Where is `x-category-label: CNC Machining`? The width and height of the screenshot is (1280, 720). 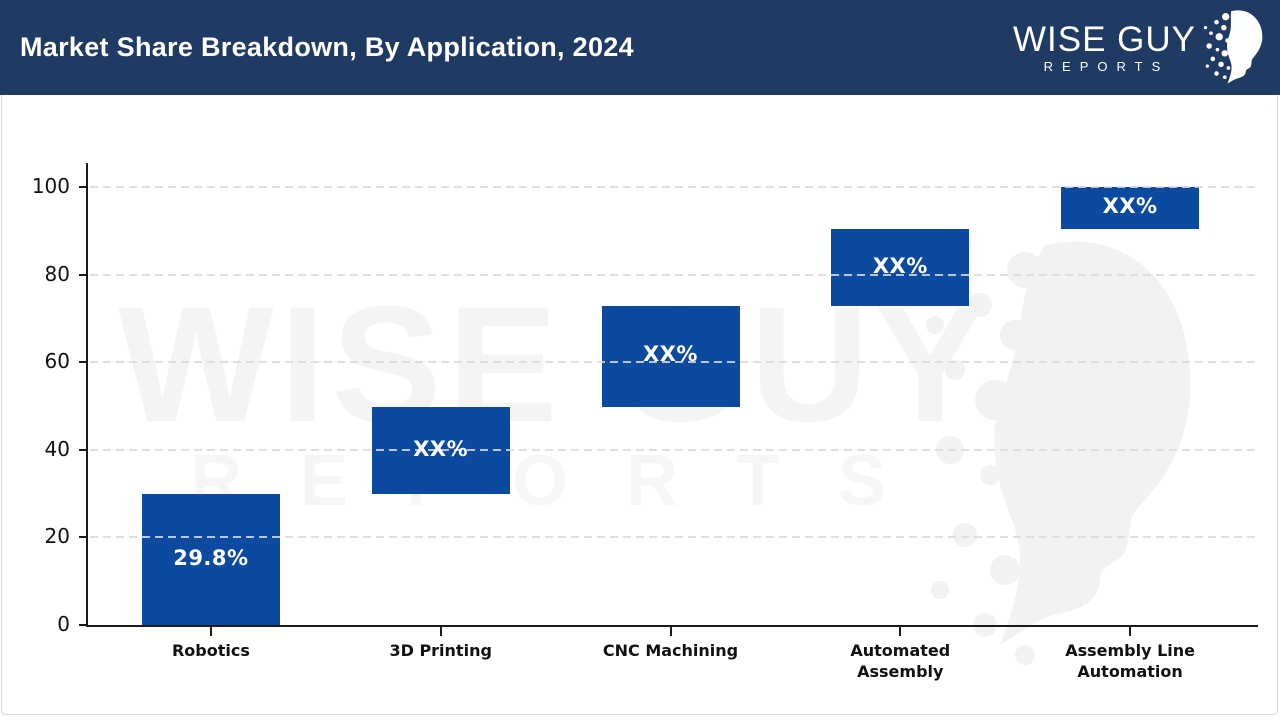
x-category-label: CNC Machining is located at coordinates (670, 650).